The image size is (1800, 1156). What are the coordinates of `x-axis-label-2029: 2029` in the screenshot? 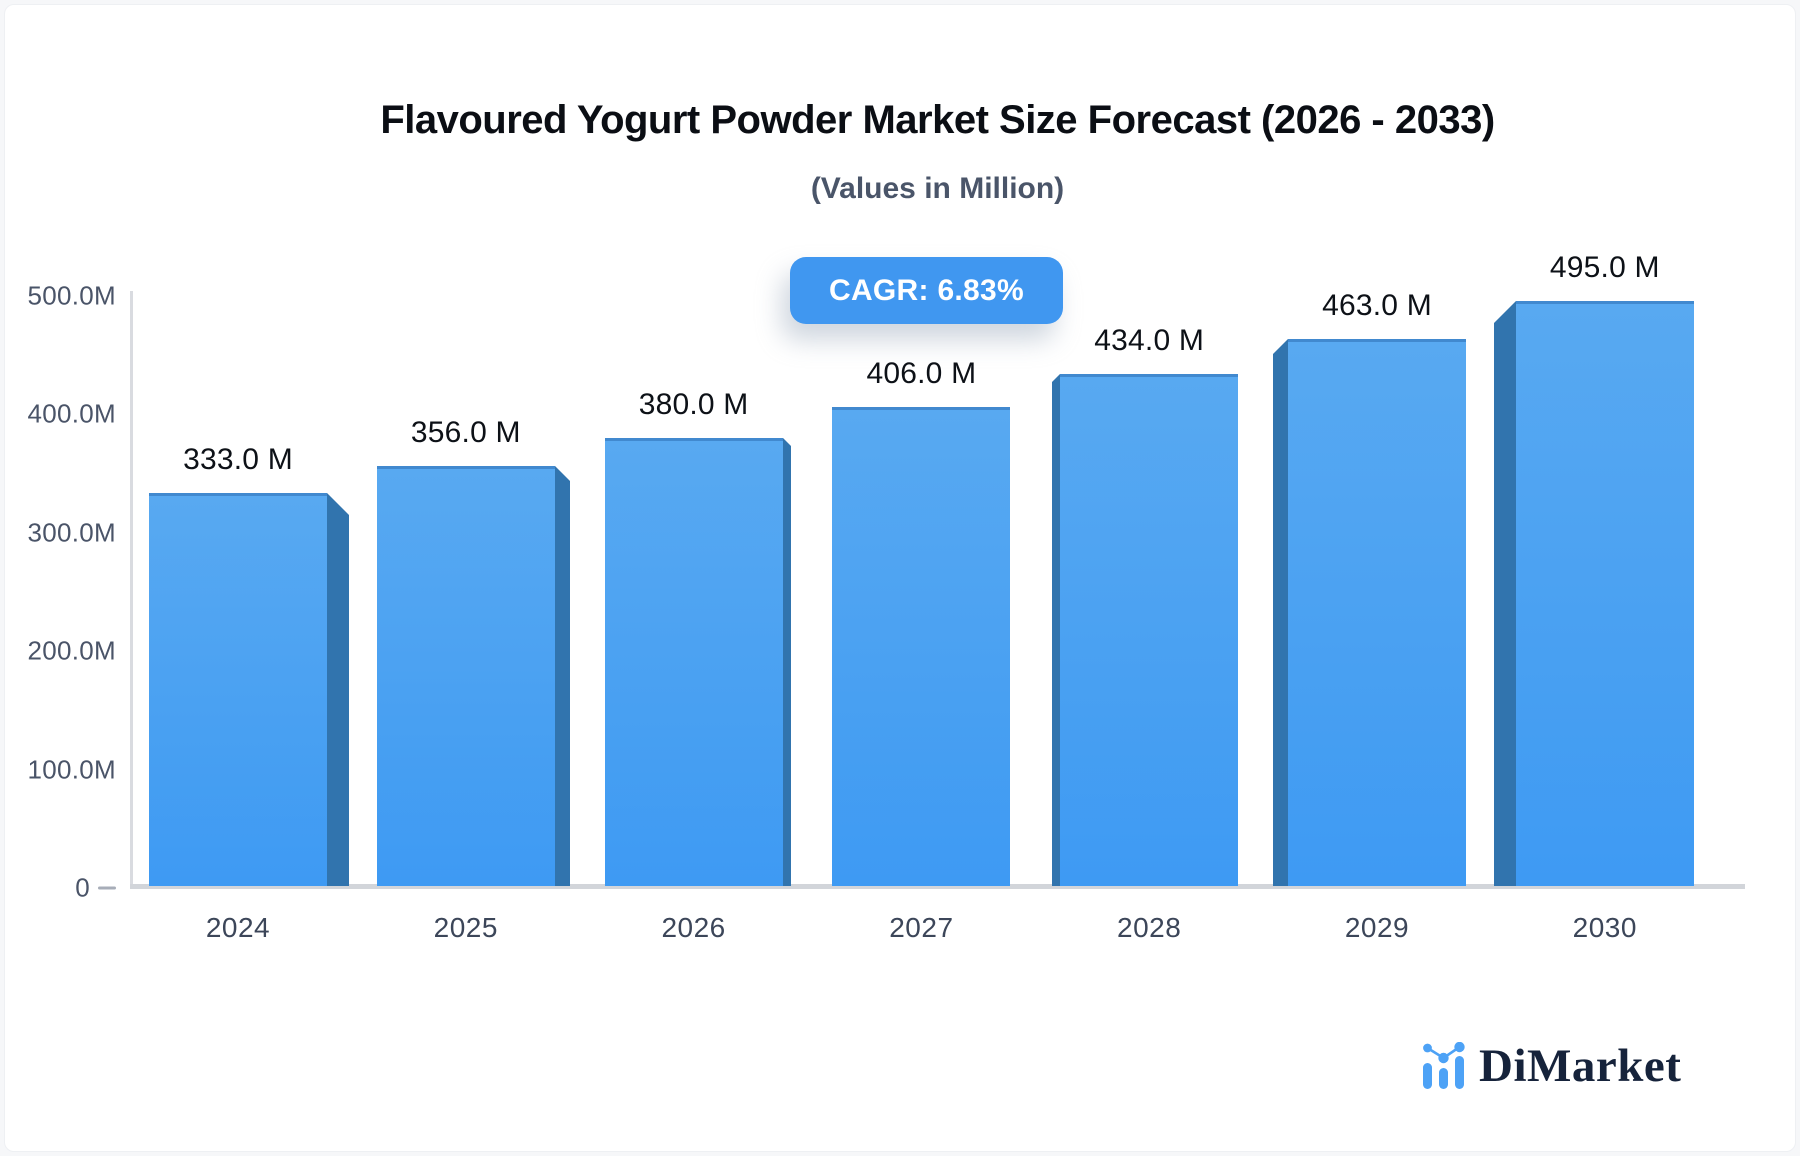 It's located at (1377, 927).